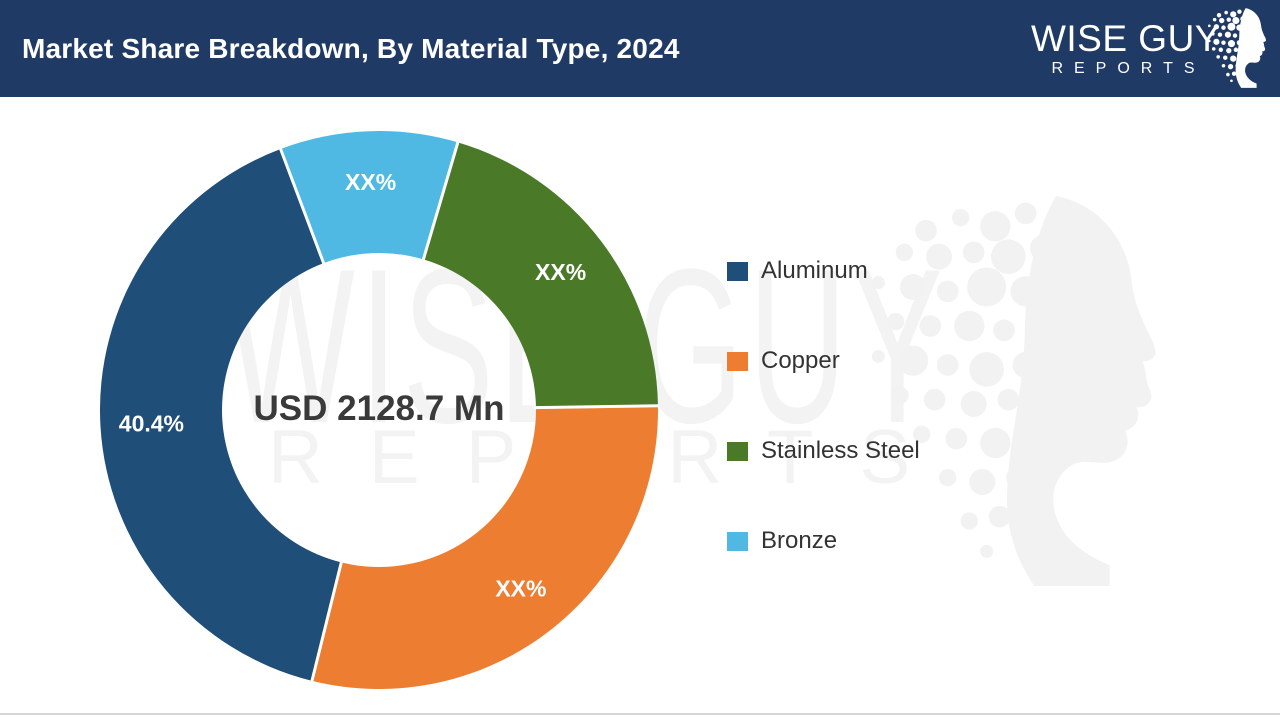  I want to click on legend-label-copper: Copper, so click(800, 360).